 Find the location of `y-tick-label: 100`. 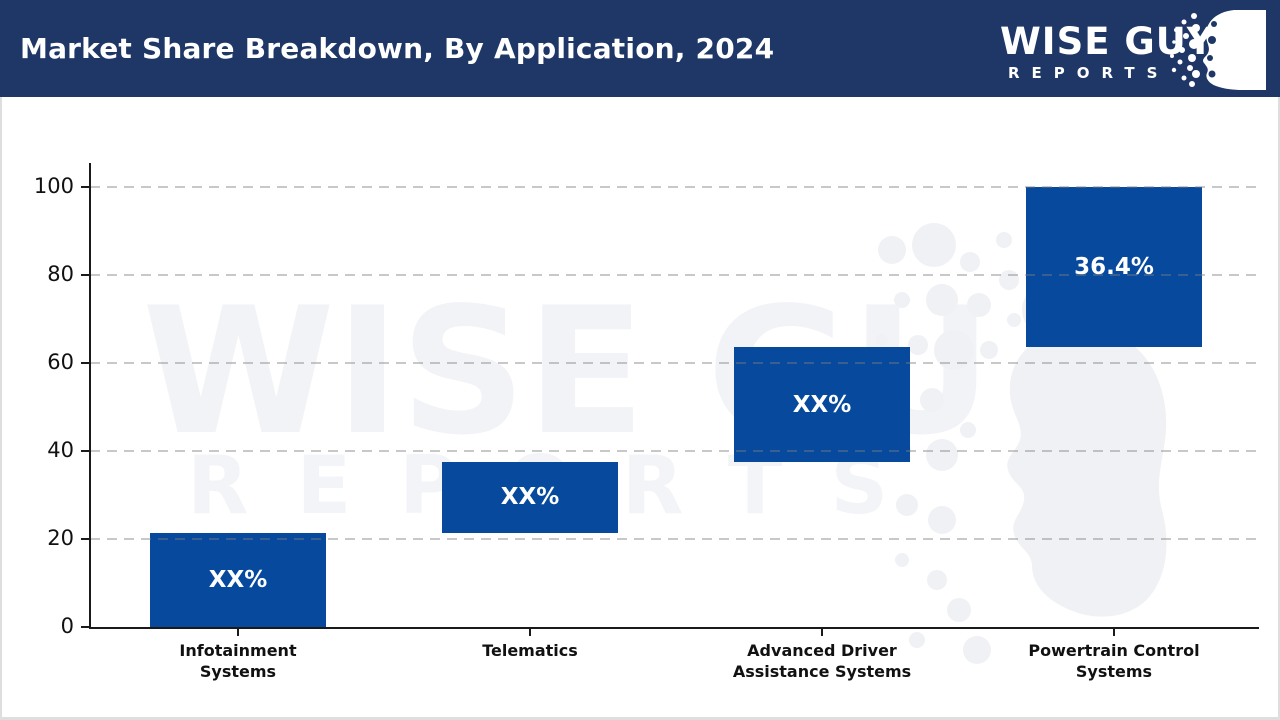

y-tick-label: 100 is located at coordinates (53, 186).